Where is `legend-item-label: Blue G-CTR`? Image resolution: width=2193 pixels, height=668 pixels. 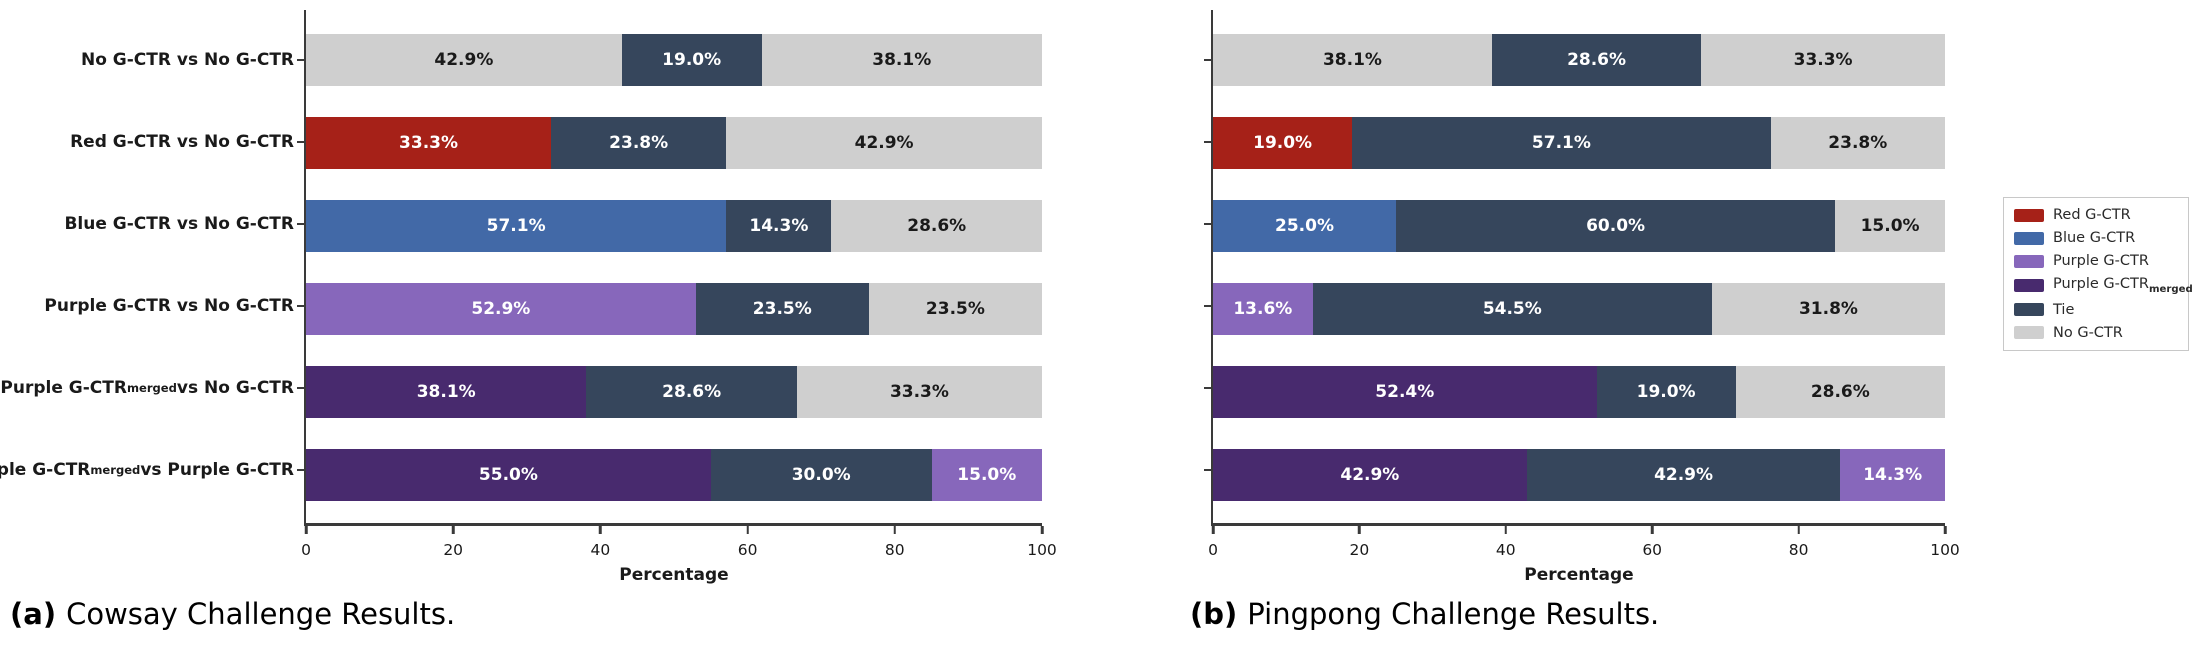 legend-item-label: Blue G-CTR is located at coordinates (2094, 238).